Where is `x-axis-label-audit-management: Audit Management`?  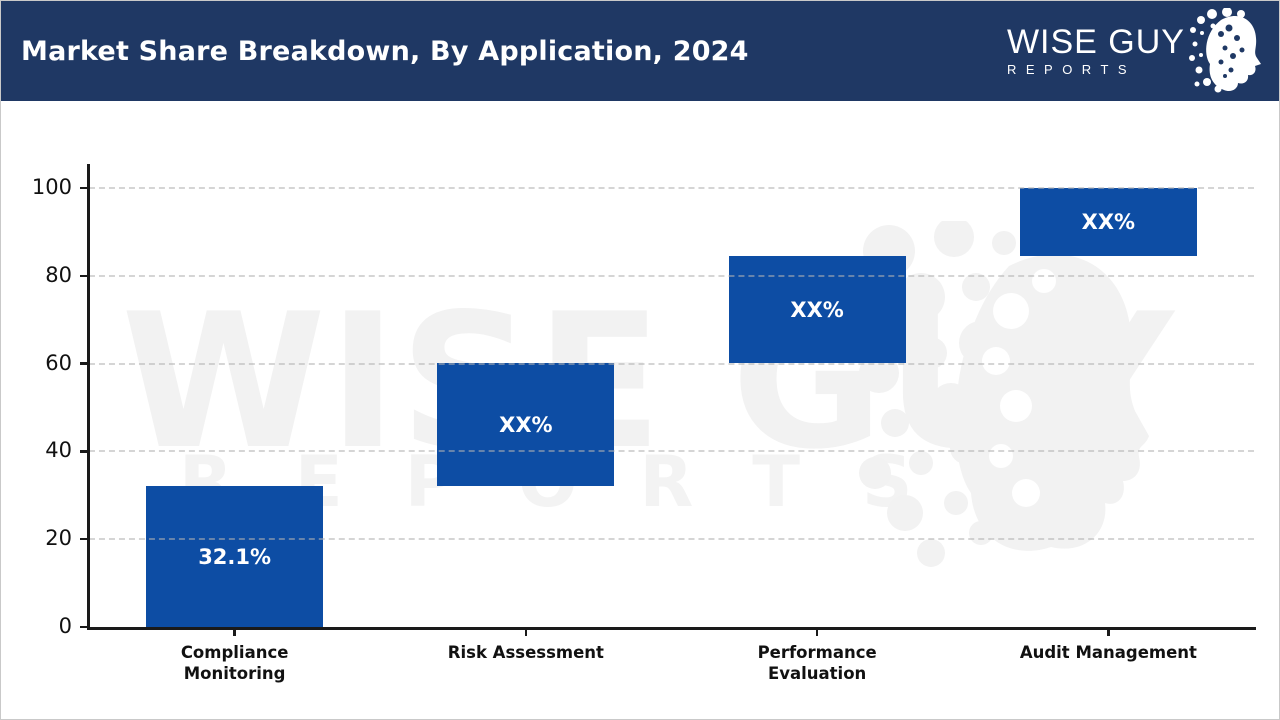
x-axis-label-audit-management: Audit Management is located at coordinates (1108, 652).